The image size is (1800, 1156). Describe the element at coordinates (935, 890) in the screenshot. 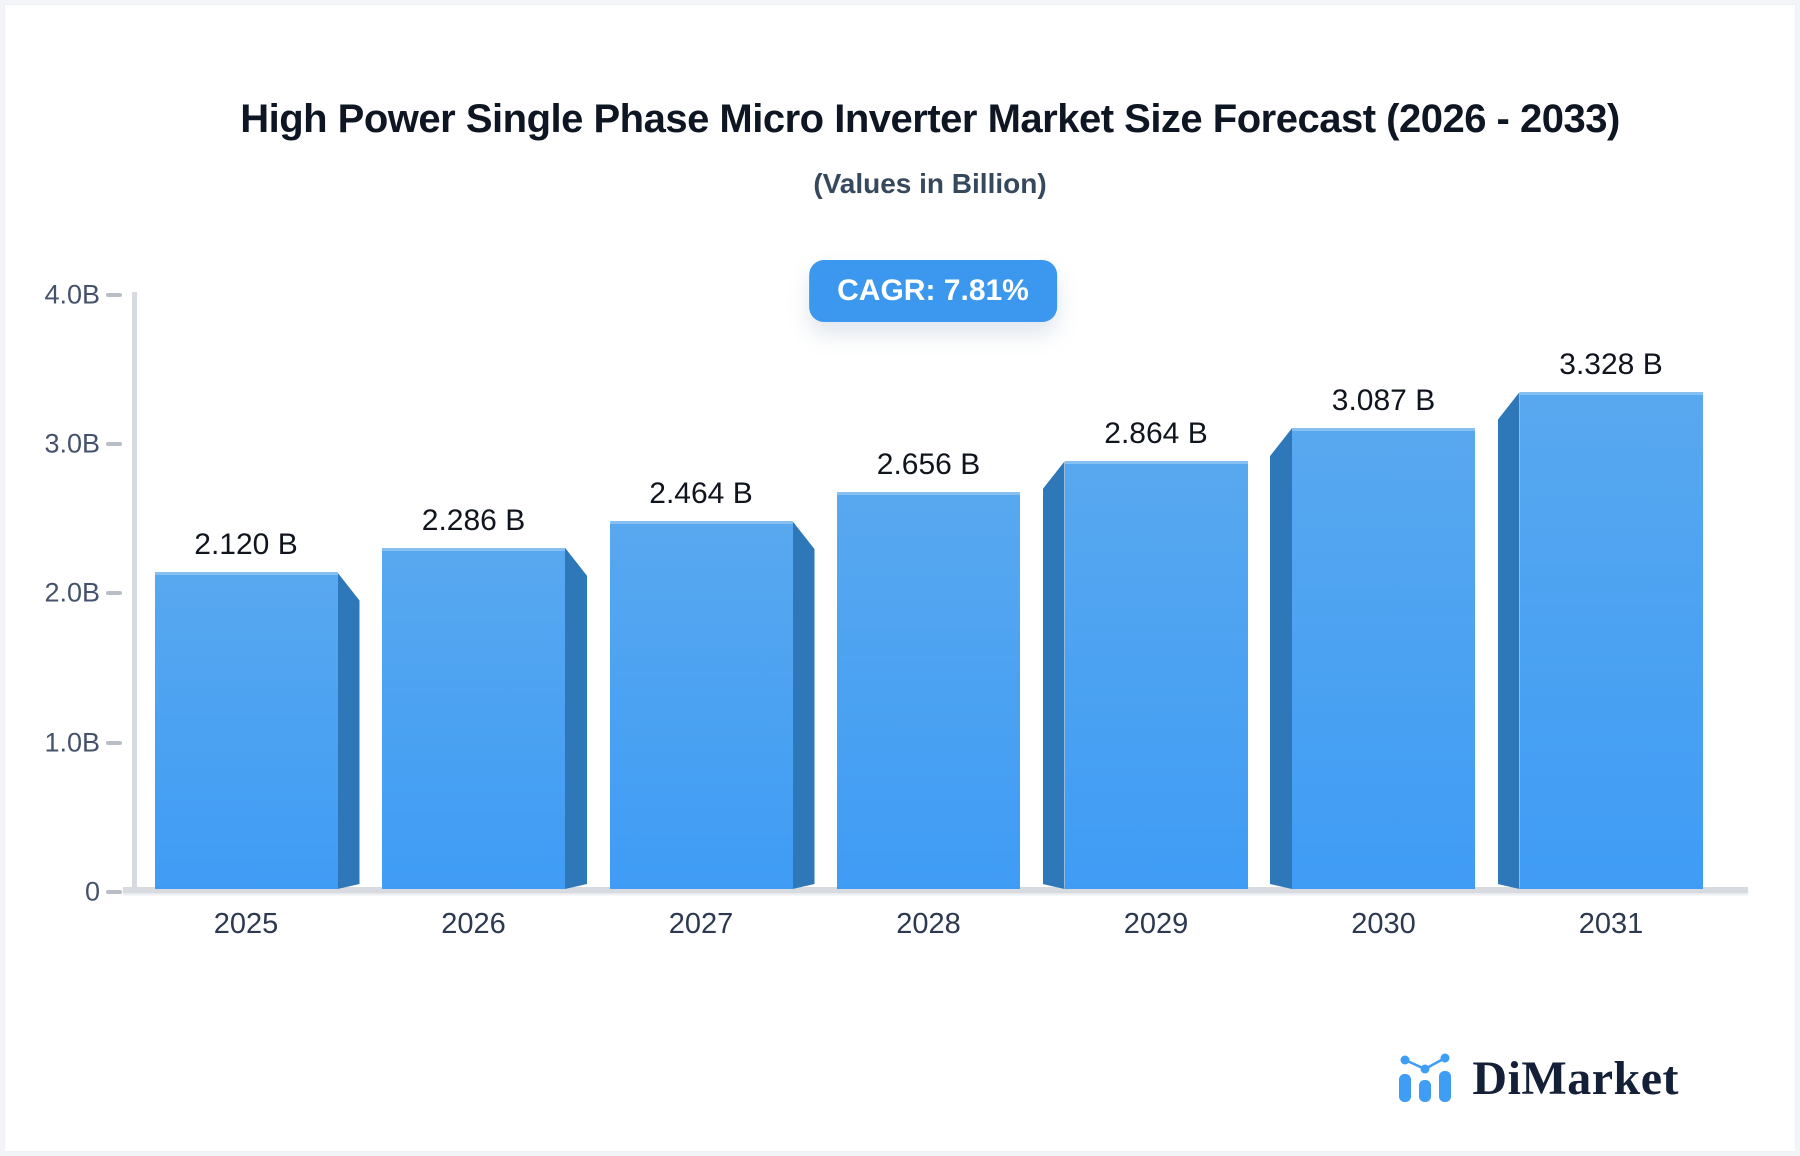

I see `x-axis-line` at that location.